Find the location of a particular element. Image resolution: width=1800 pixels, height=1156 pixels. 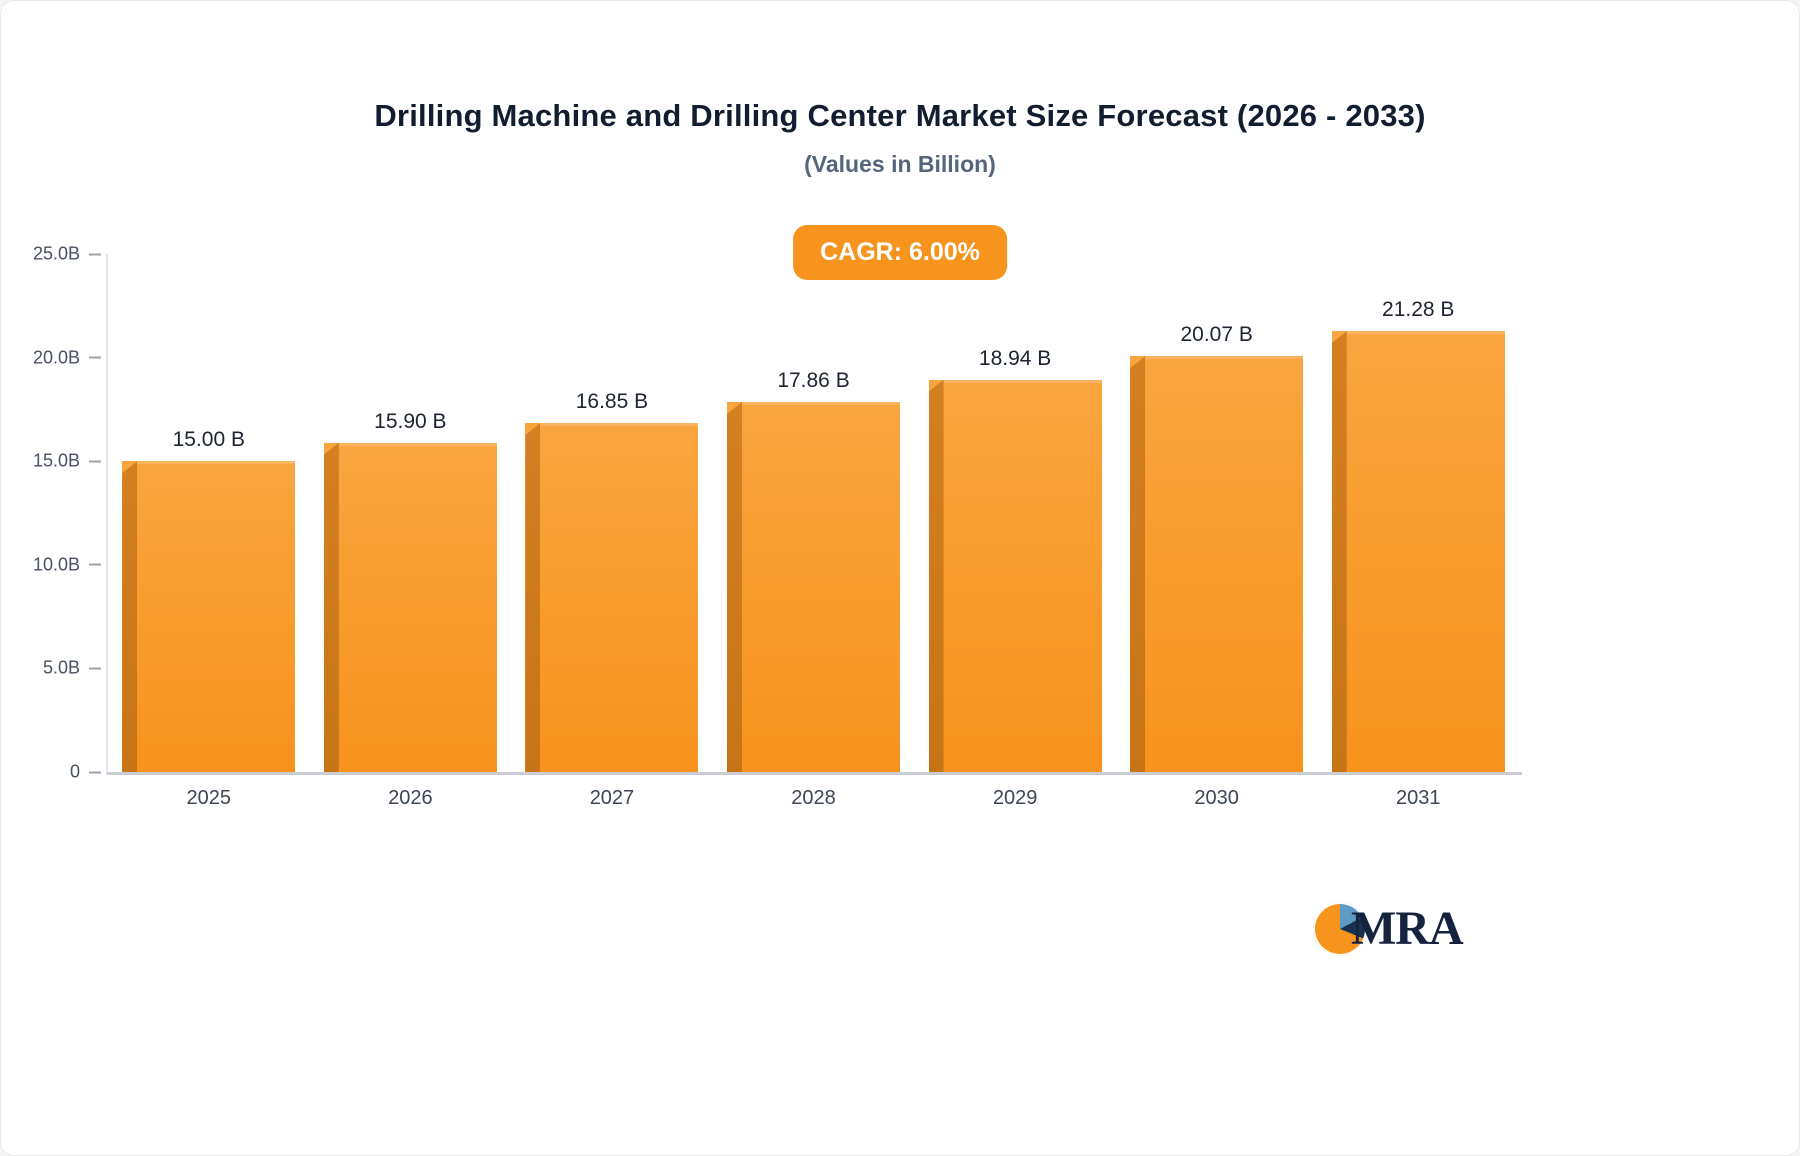

bar-slot-2026: 15.90 B is located at coordinates (411, 513).